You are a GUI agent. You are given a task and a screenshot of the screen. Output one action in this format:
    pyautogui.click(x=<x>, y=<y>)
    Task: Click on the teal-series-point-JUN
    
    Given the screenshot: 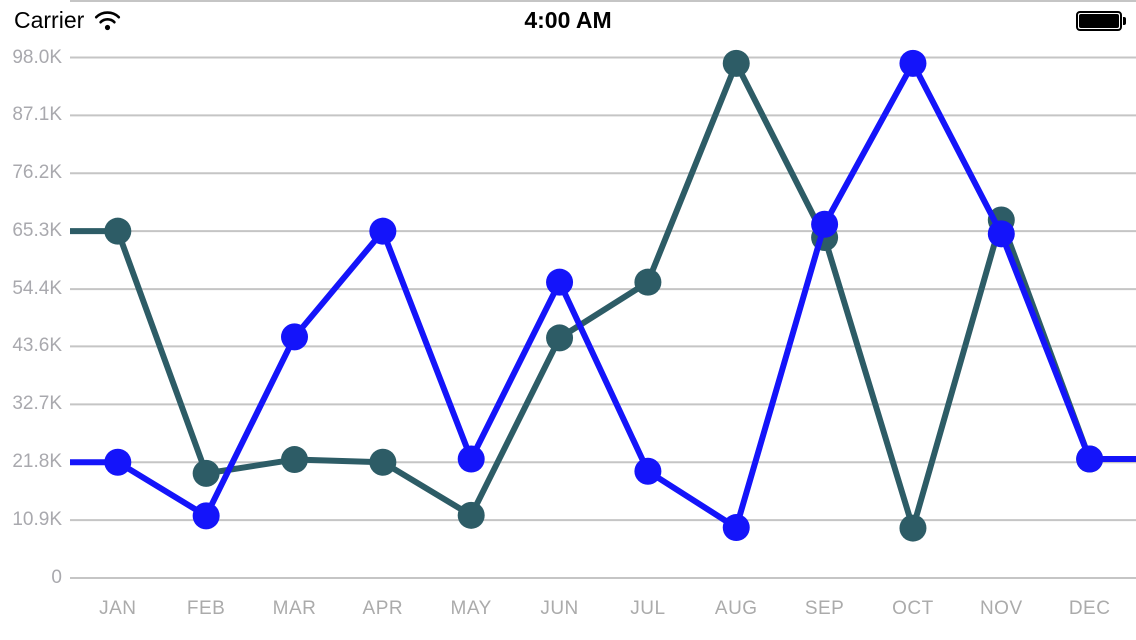 What is the action you would take?
    pyautogui.click(x=560, y=338)
    